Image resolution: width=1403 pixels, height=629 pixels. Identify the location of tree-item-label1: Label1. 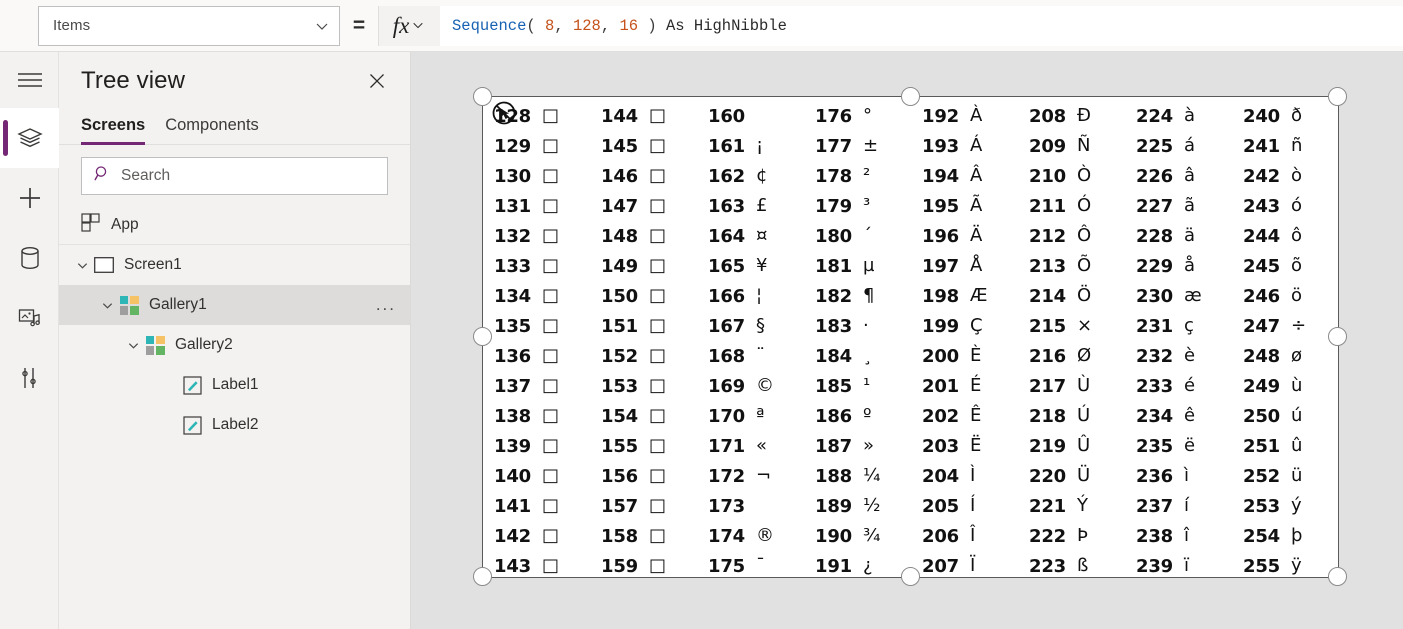
(234, 385).